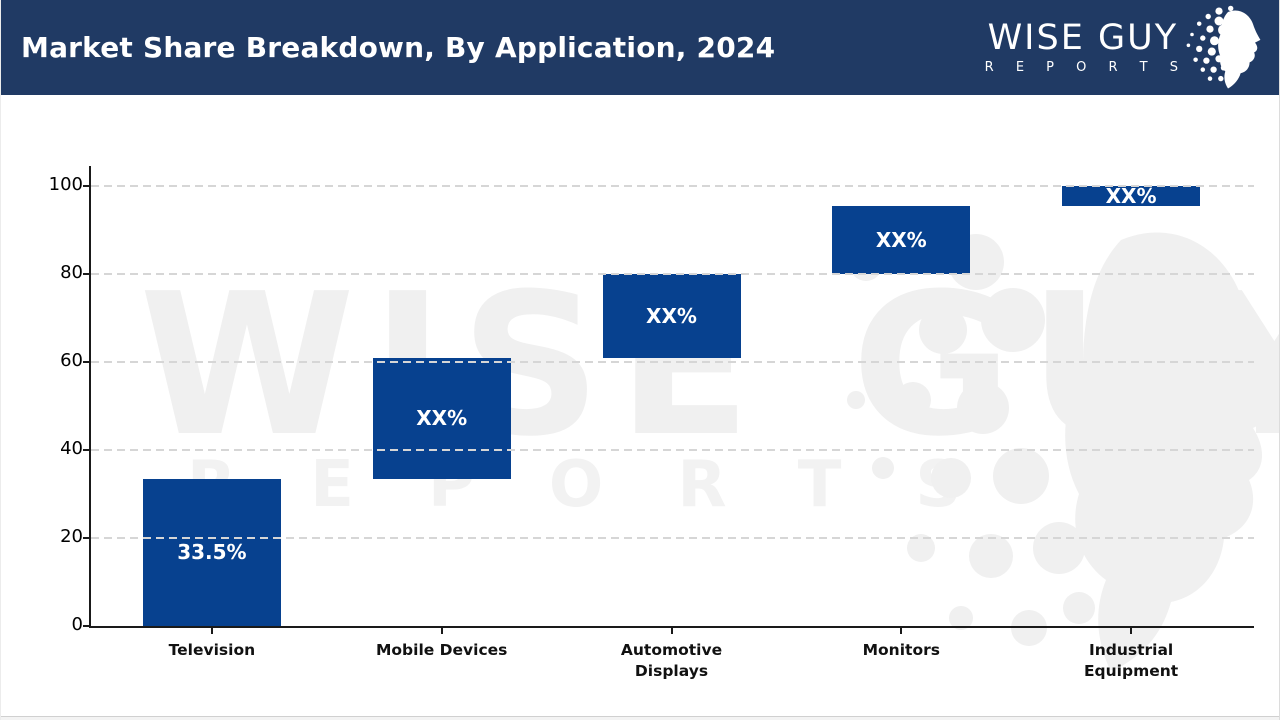 The height and width of the screenshot is (720, 1280). Describe the element at coordinates (71, 272) in the screenshot. I see `y-axis-tick-label: 80` at that location.